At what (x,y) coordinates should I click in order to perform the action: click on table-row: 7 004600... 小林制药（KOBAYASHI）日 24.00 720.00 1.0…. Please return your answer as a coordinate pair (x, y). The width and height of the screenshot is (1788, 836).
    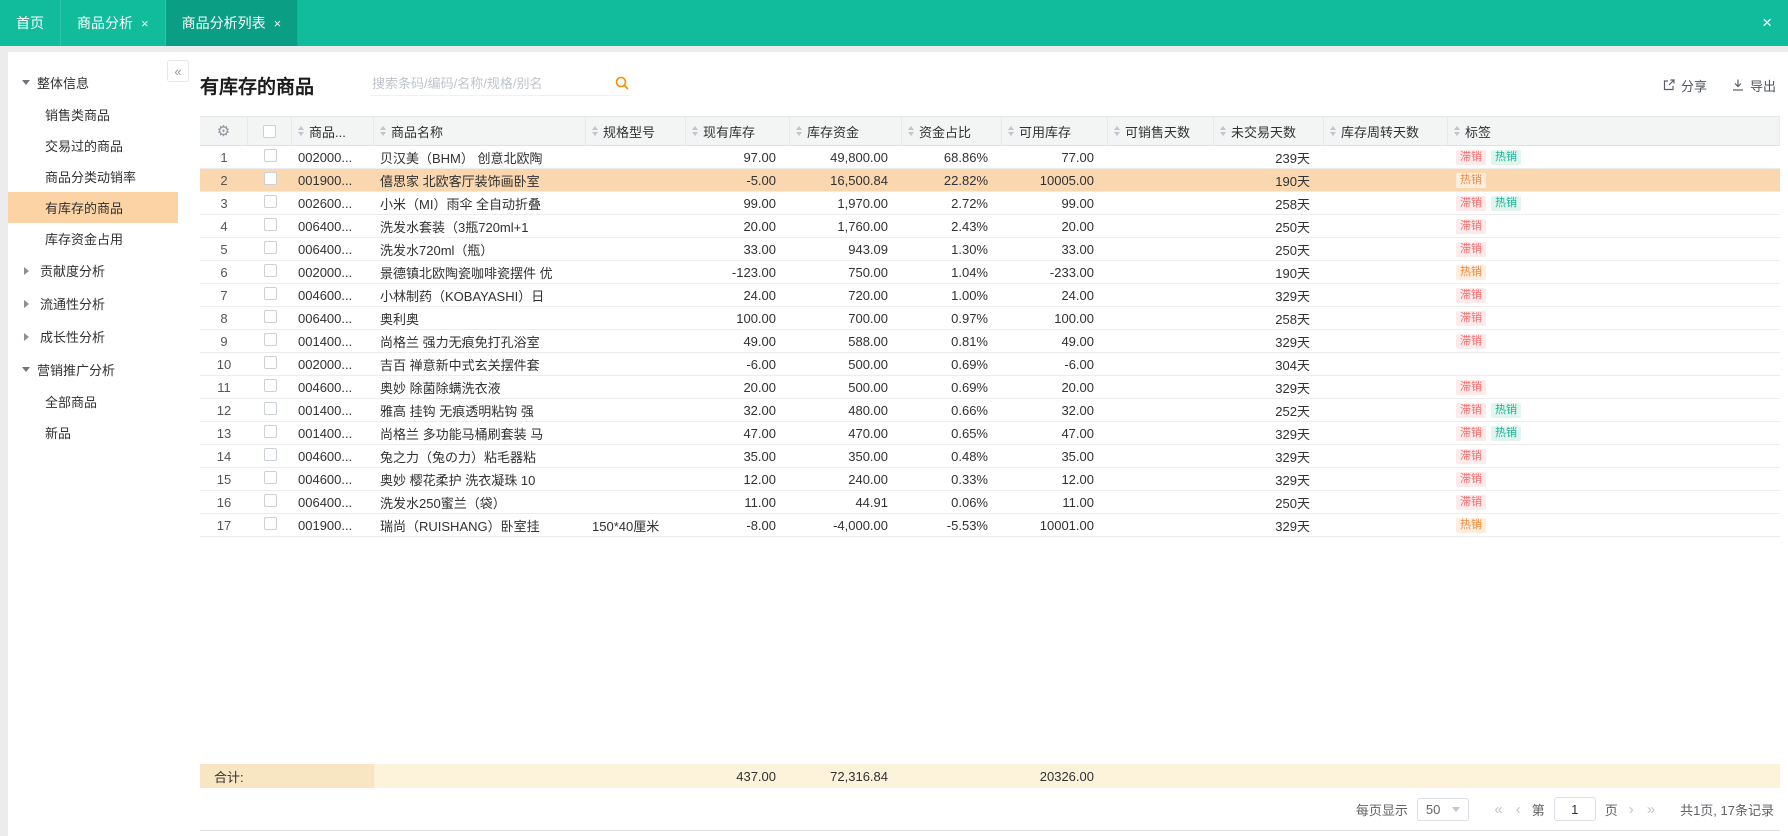
    Looking at the image, I should click on (990, 295).